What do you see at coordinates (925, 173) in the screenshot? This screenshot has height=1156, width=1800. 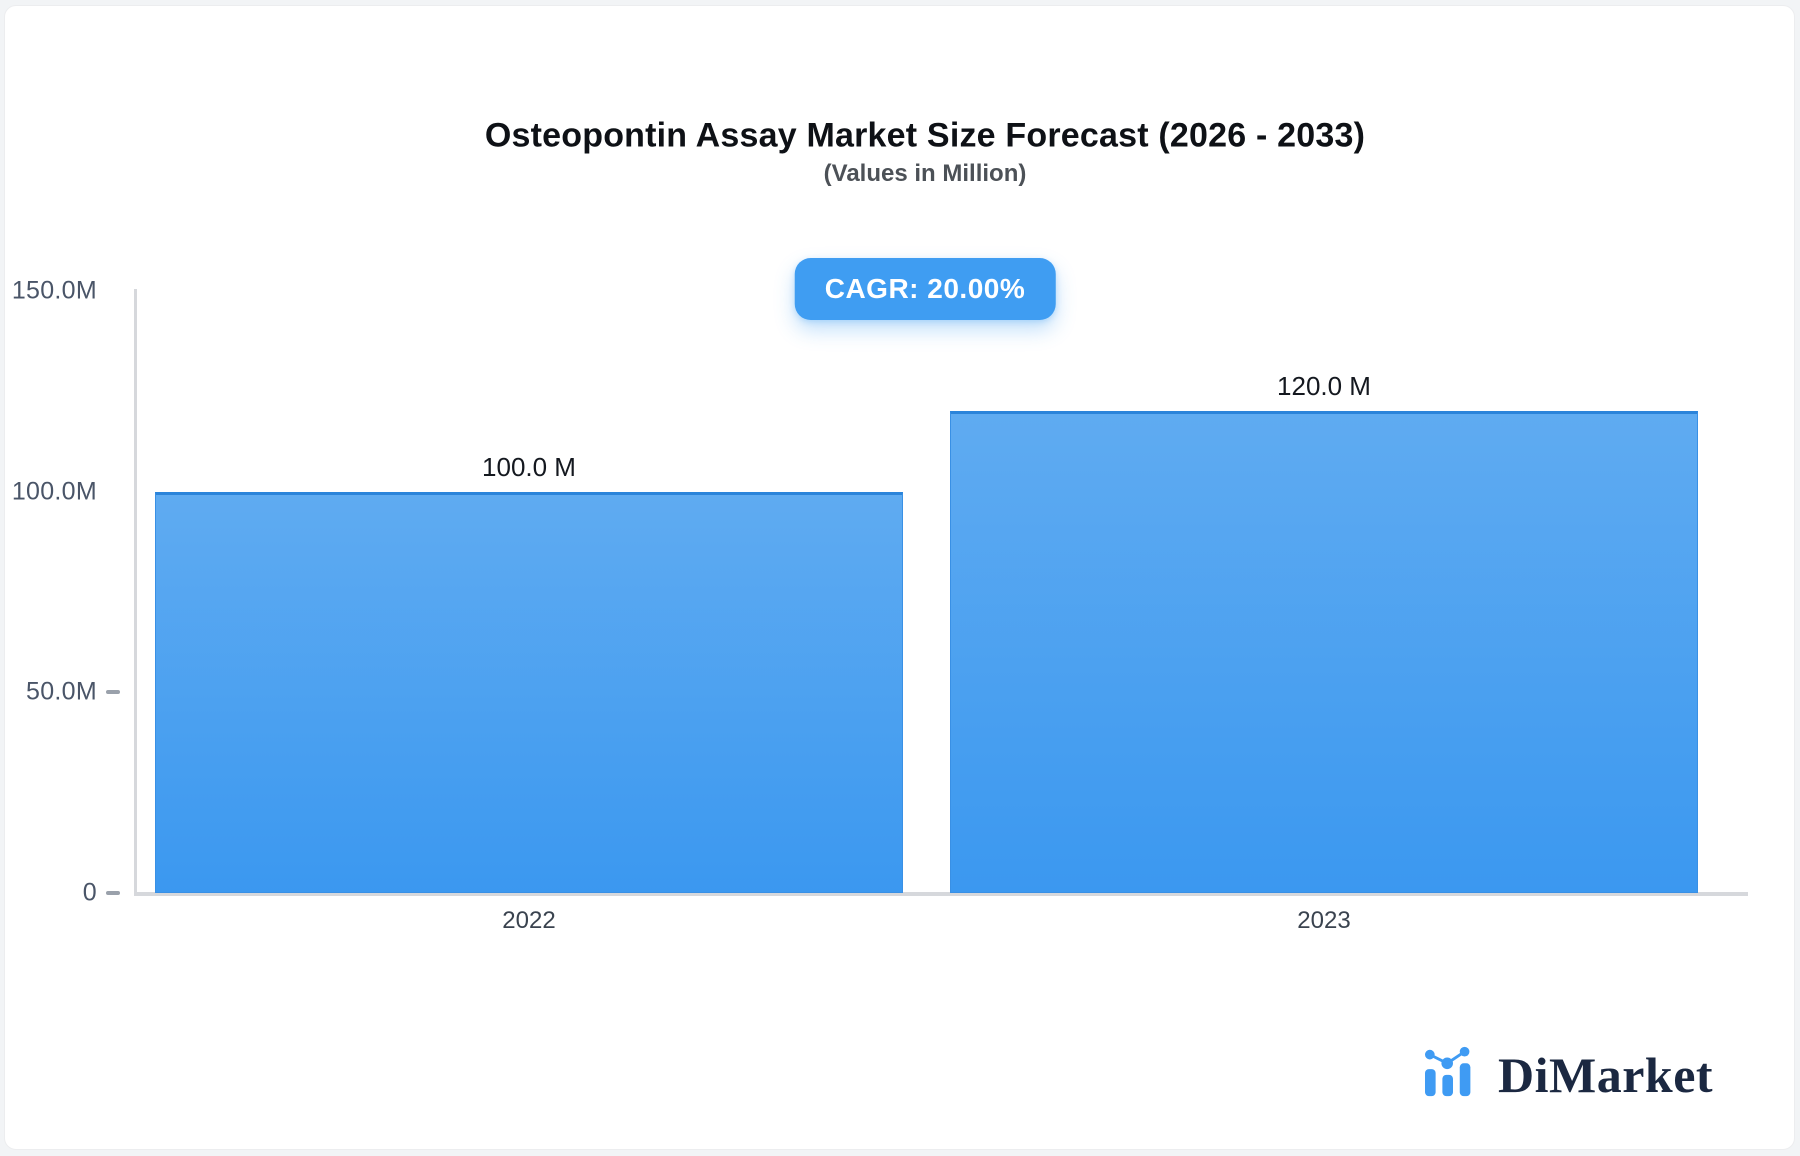 I see `chart-subtitle: (Values in Million)` at bounding box center [925, 173].